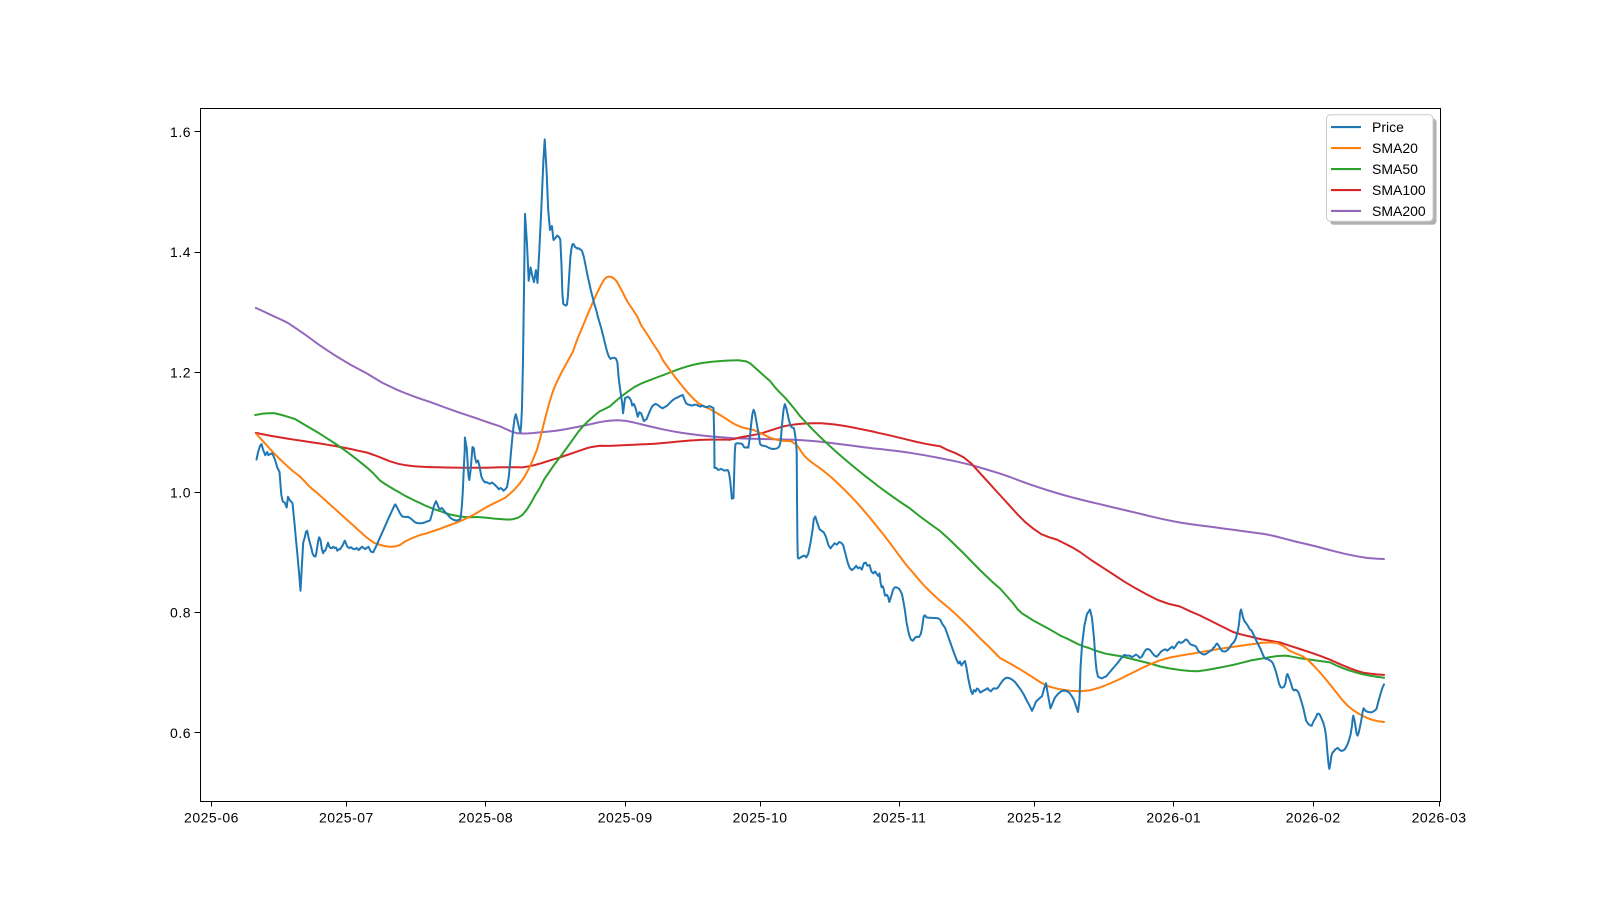 This screenshot has width=1600, height=900. Describe the element at coordinates (180, 252) in the screenshot. I see `svg-text: 1.4` at that location.